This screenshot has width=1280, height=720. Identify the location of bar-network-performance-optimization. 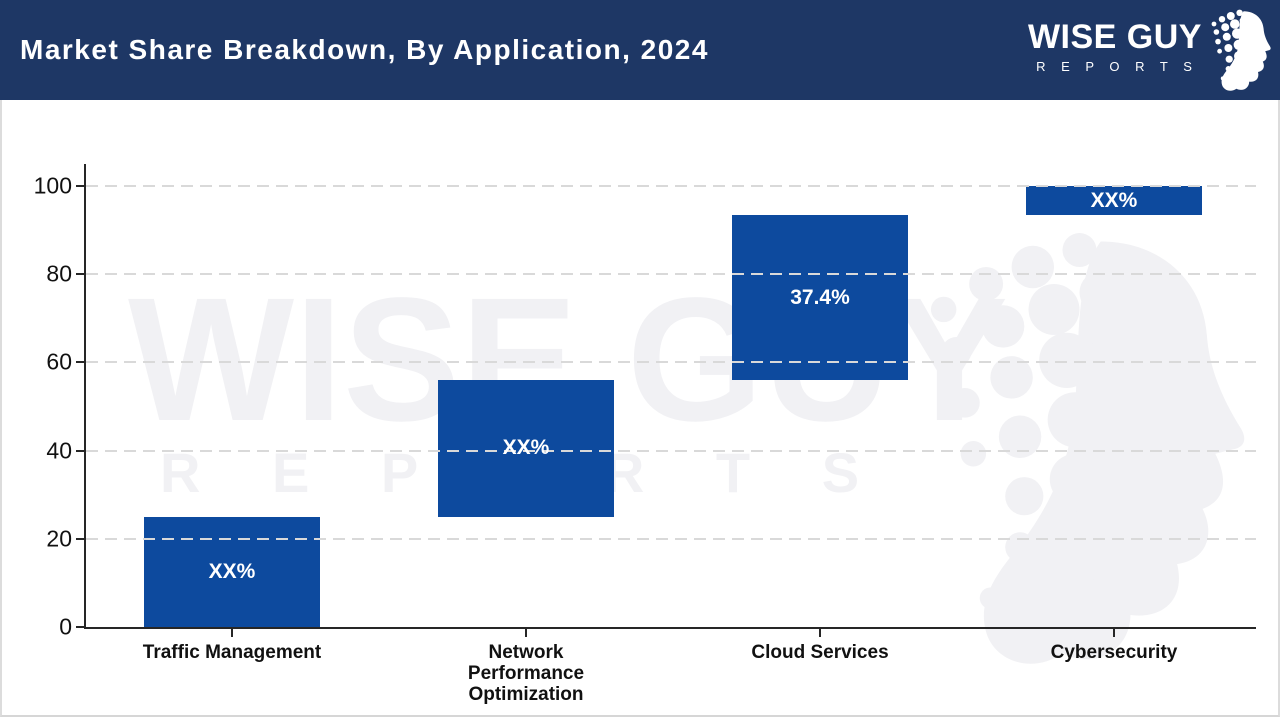
(526, 448).